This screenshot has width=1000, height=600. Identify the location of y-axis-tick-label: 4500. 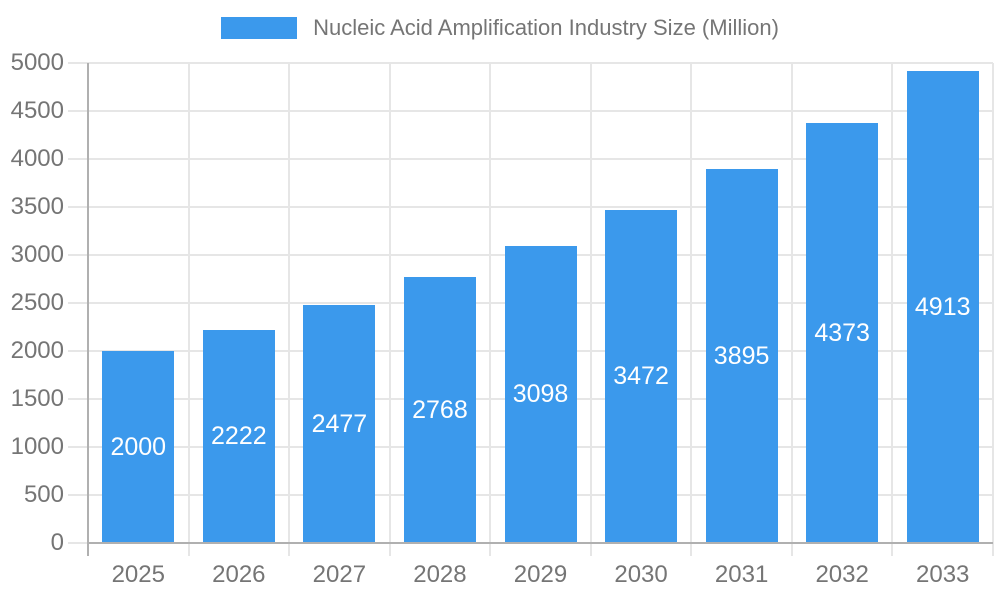
(37, 110).